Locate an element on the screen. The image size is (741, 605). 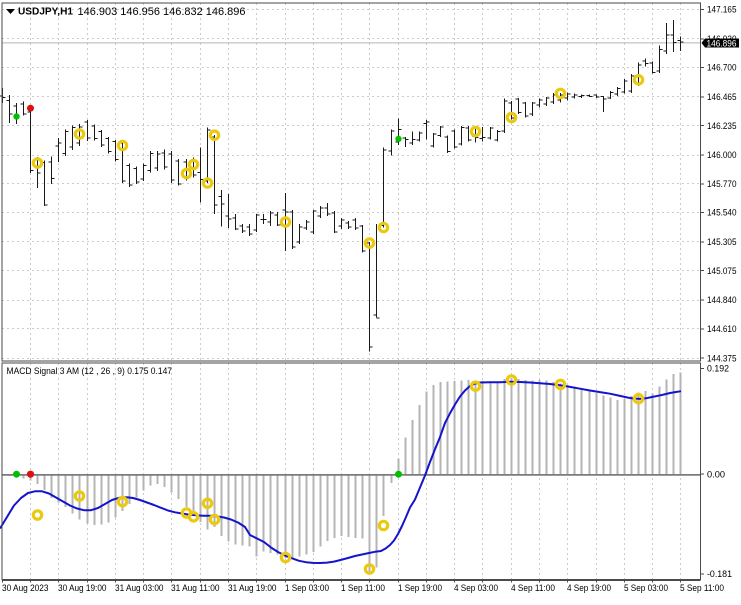
svg-text: 31 Aug 19:00 is located at coordinates (252, 588).